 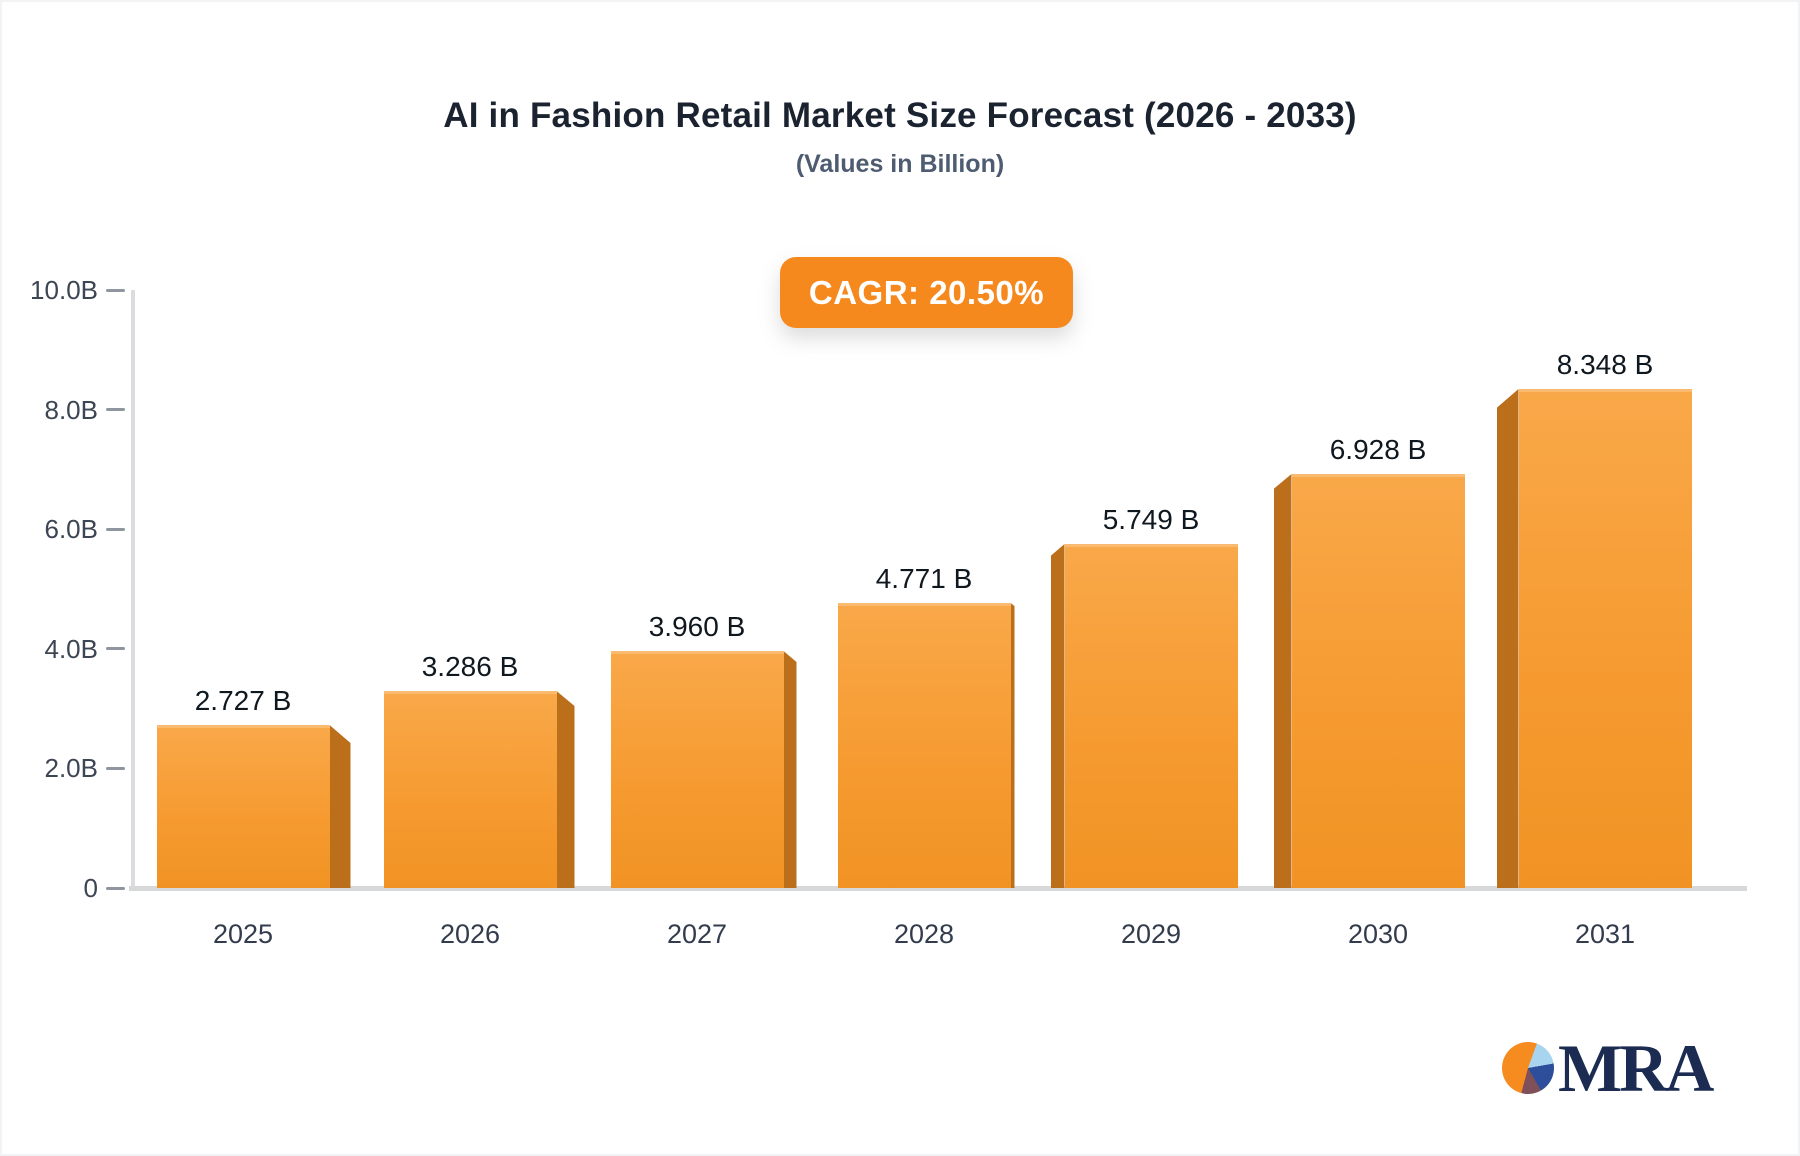 I want to click on x-axis-category-label: 2029, so click(x=1151, y=934).